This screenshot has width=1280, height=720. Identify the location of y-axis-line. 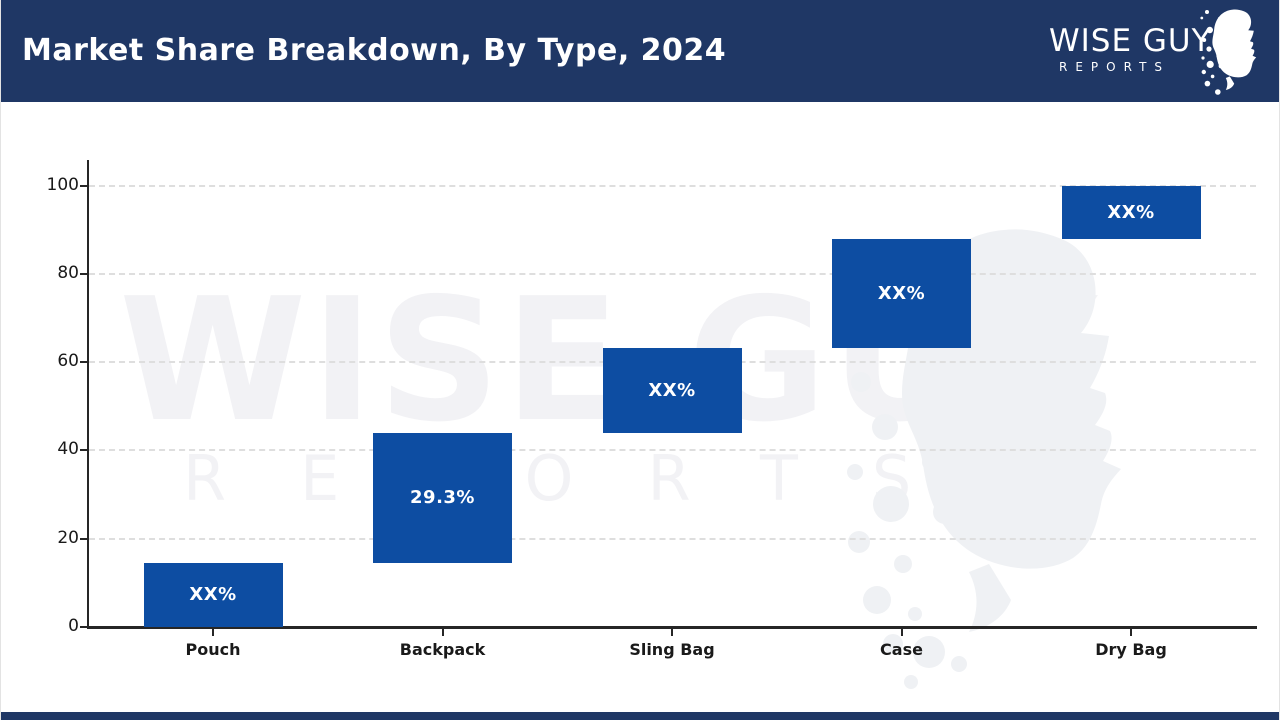
(88, 393).